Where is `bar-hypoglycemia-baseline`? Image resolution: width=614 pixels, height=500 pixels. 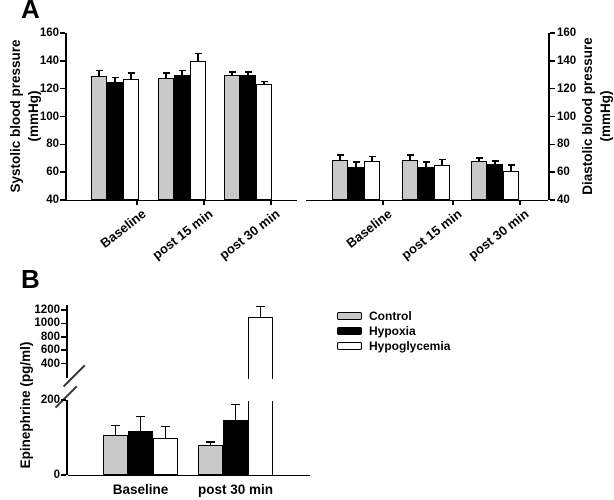
bar-hypoglycemia-baseline is located at coordinates (372, 180).